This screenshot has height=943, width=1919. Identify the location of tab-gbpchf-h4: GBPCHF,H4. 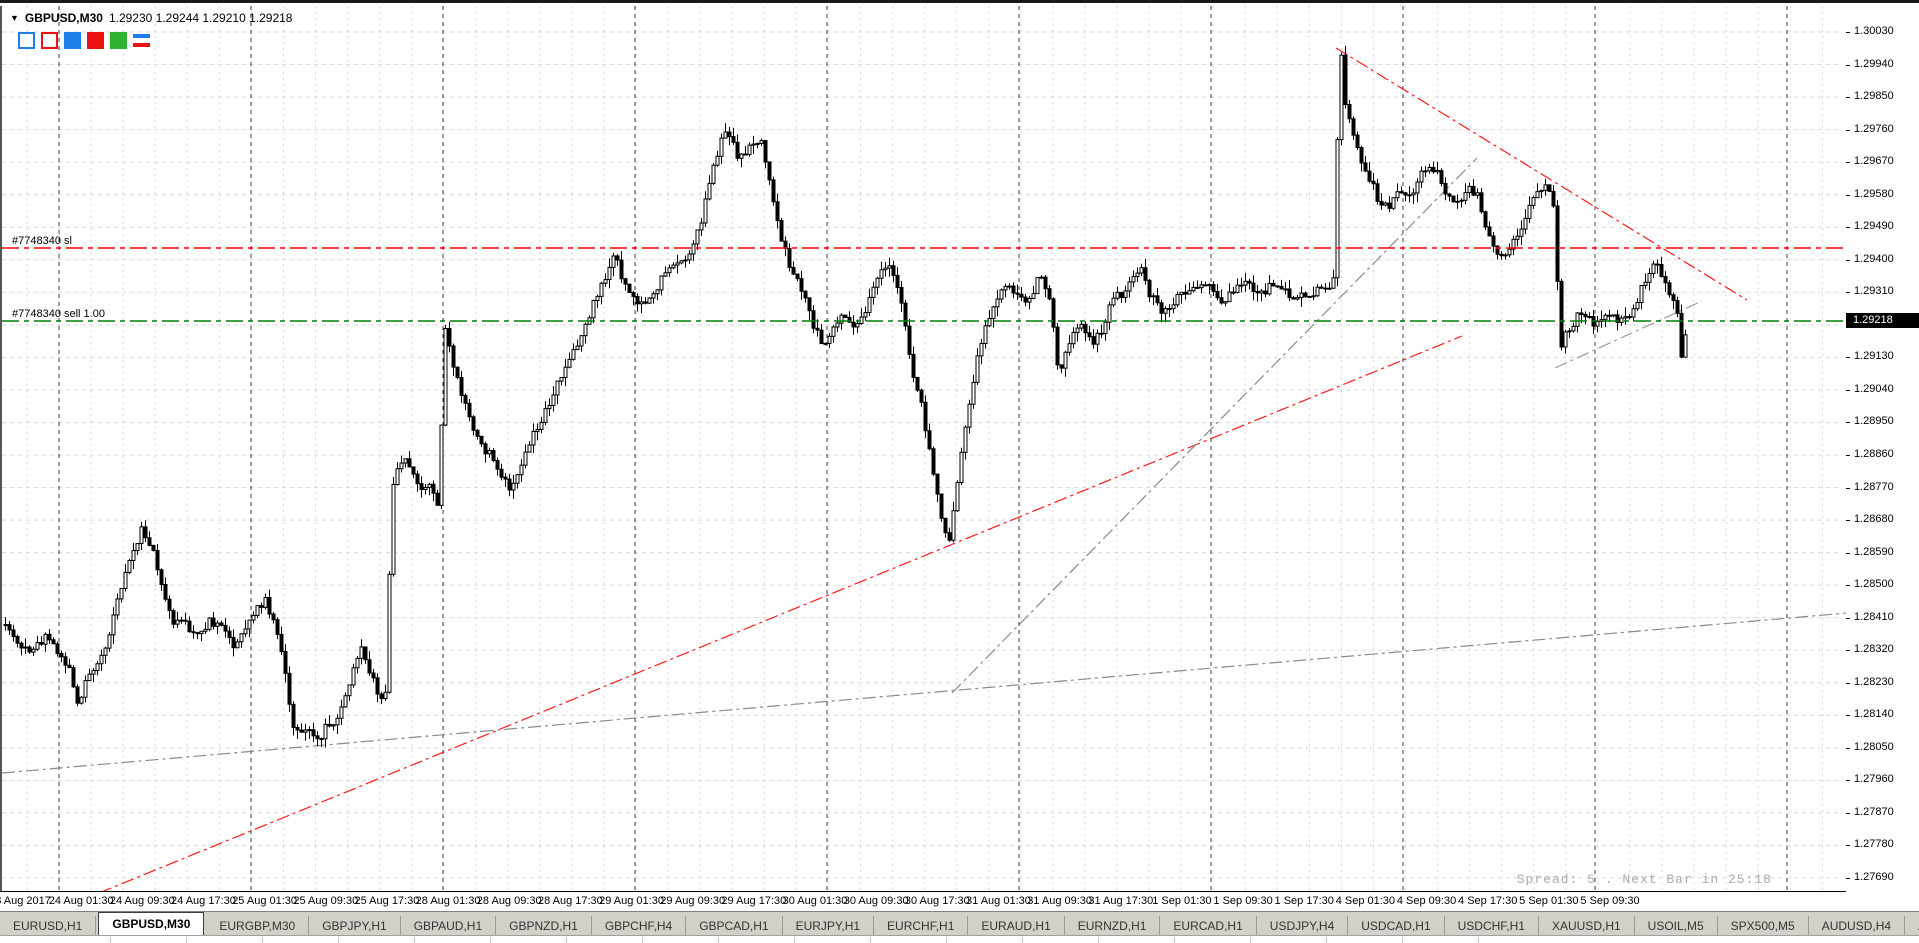
(639, 926).